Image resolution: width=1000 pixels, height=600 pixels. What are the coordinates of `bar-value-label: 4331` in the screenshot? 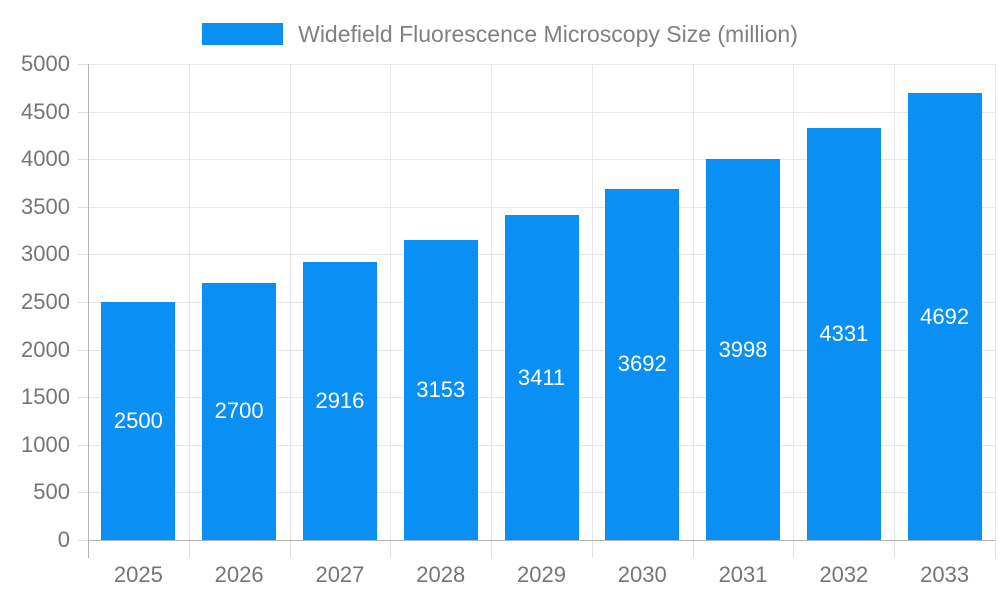 It's located at (844, 333).